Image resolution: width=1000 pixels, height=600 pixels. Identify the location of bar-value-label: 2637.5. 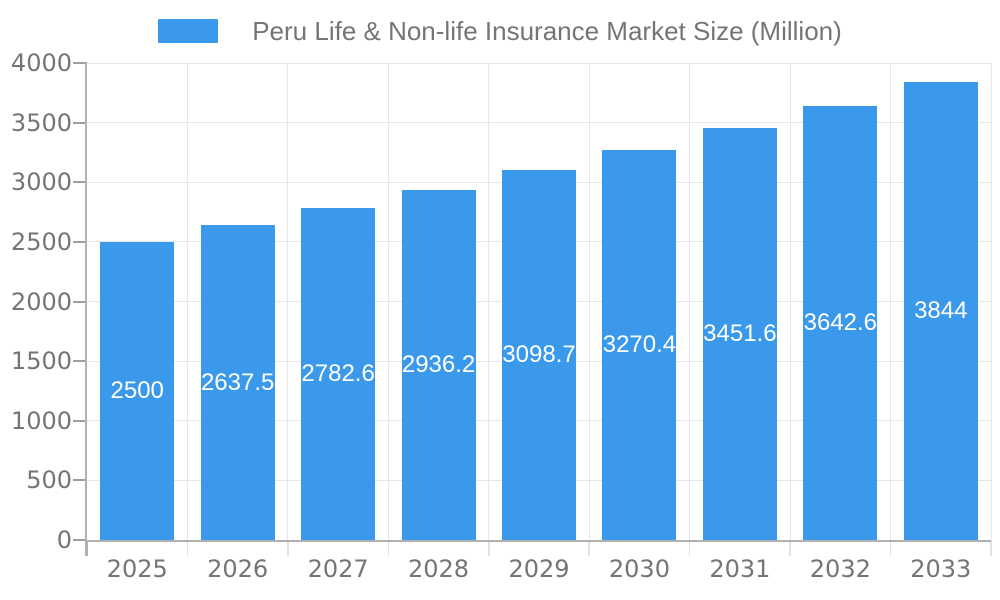
(237, 382).